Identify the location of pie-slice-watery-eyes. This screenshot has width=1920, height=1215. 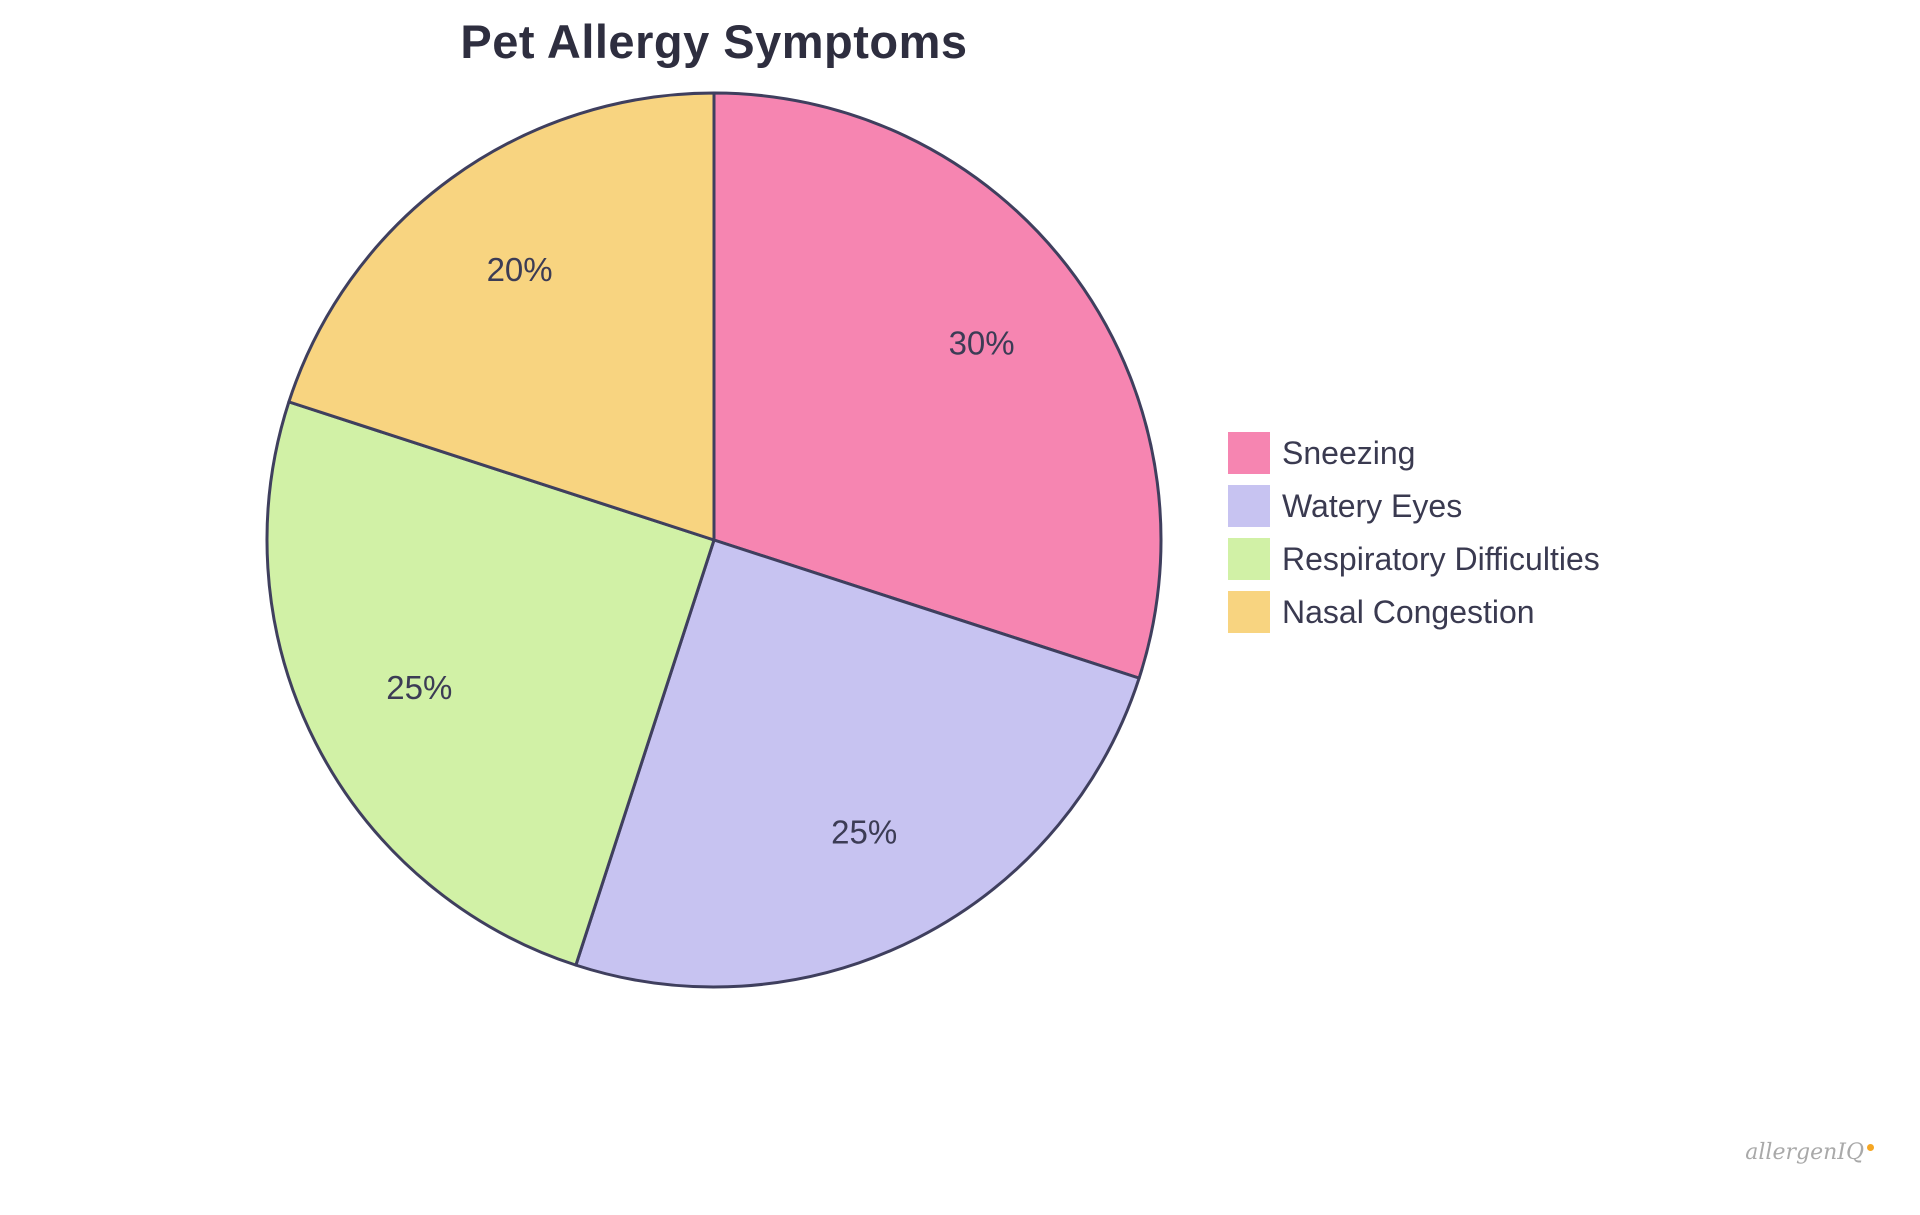
(857, 763).